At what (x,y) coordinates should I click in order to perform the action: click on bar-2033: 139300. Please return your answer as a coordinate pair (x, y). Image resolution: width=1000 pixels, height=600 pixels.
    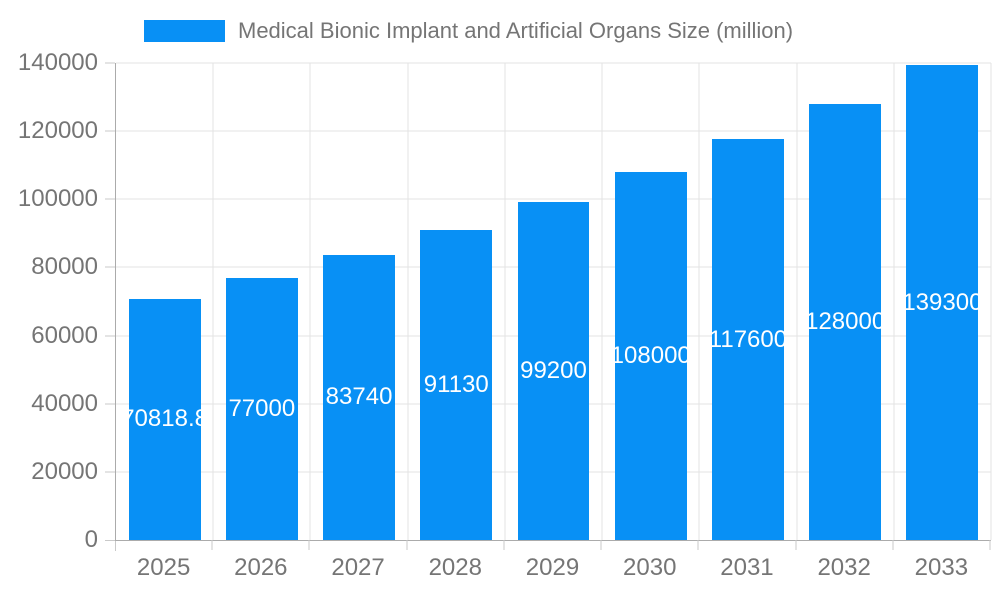
    Looking at the image, I should click on (942, 302).